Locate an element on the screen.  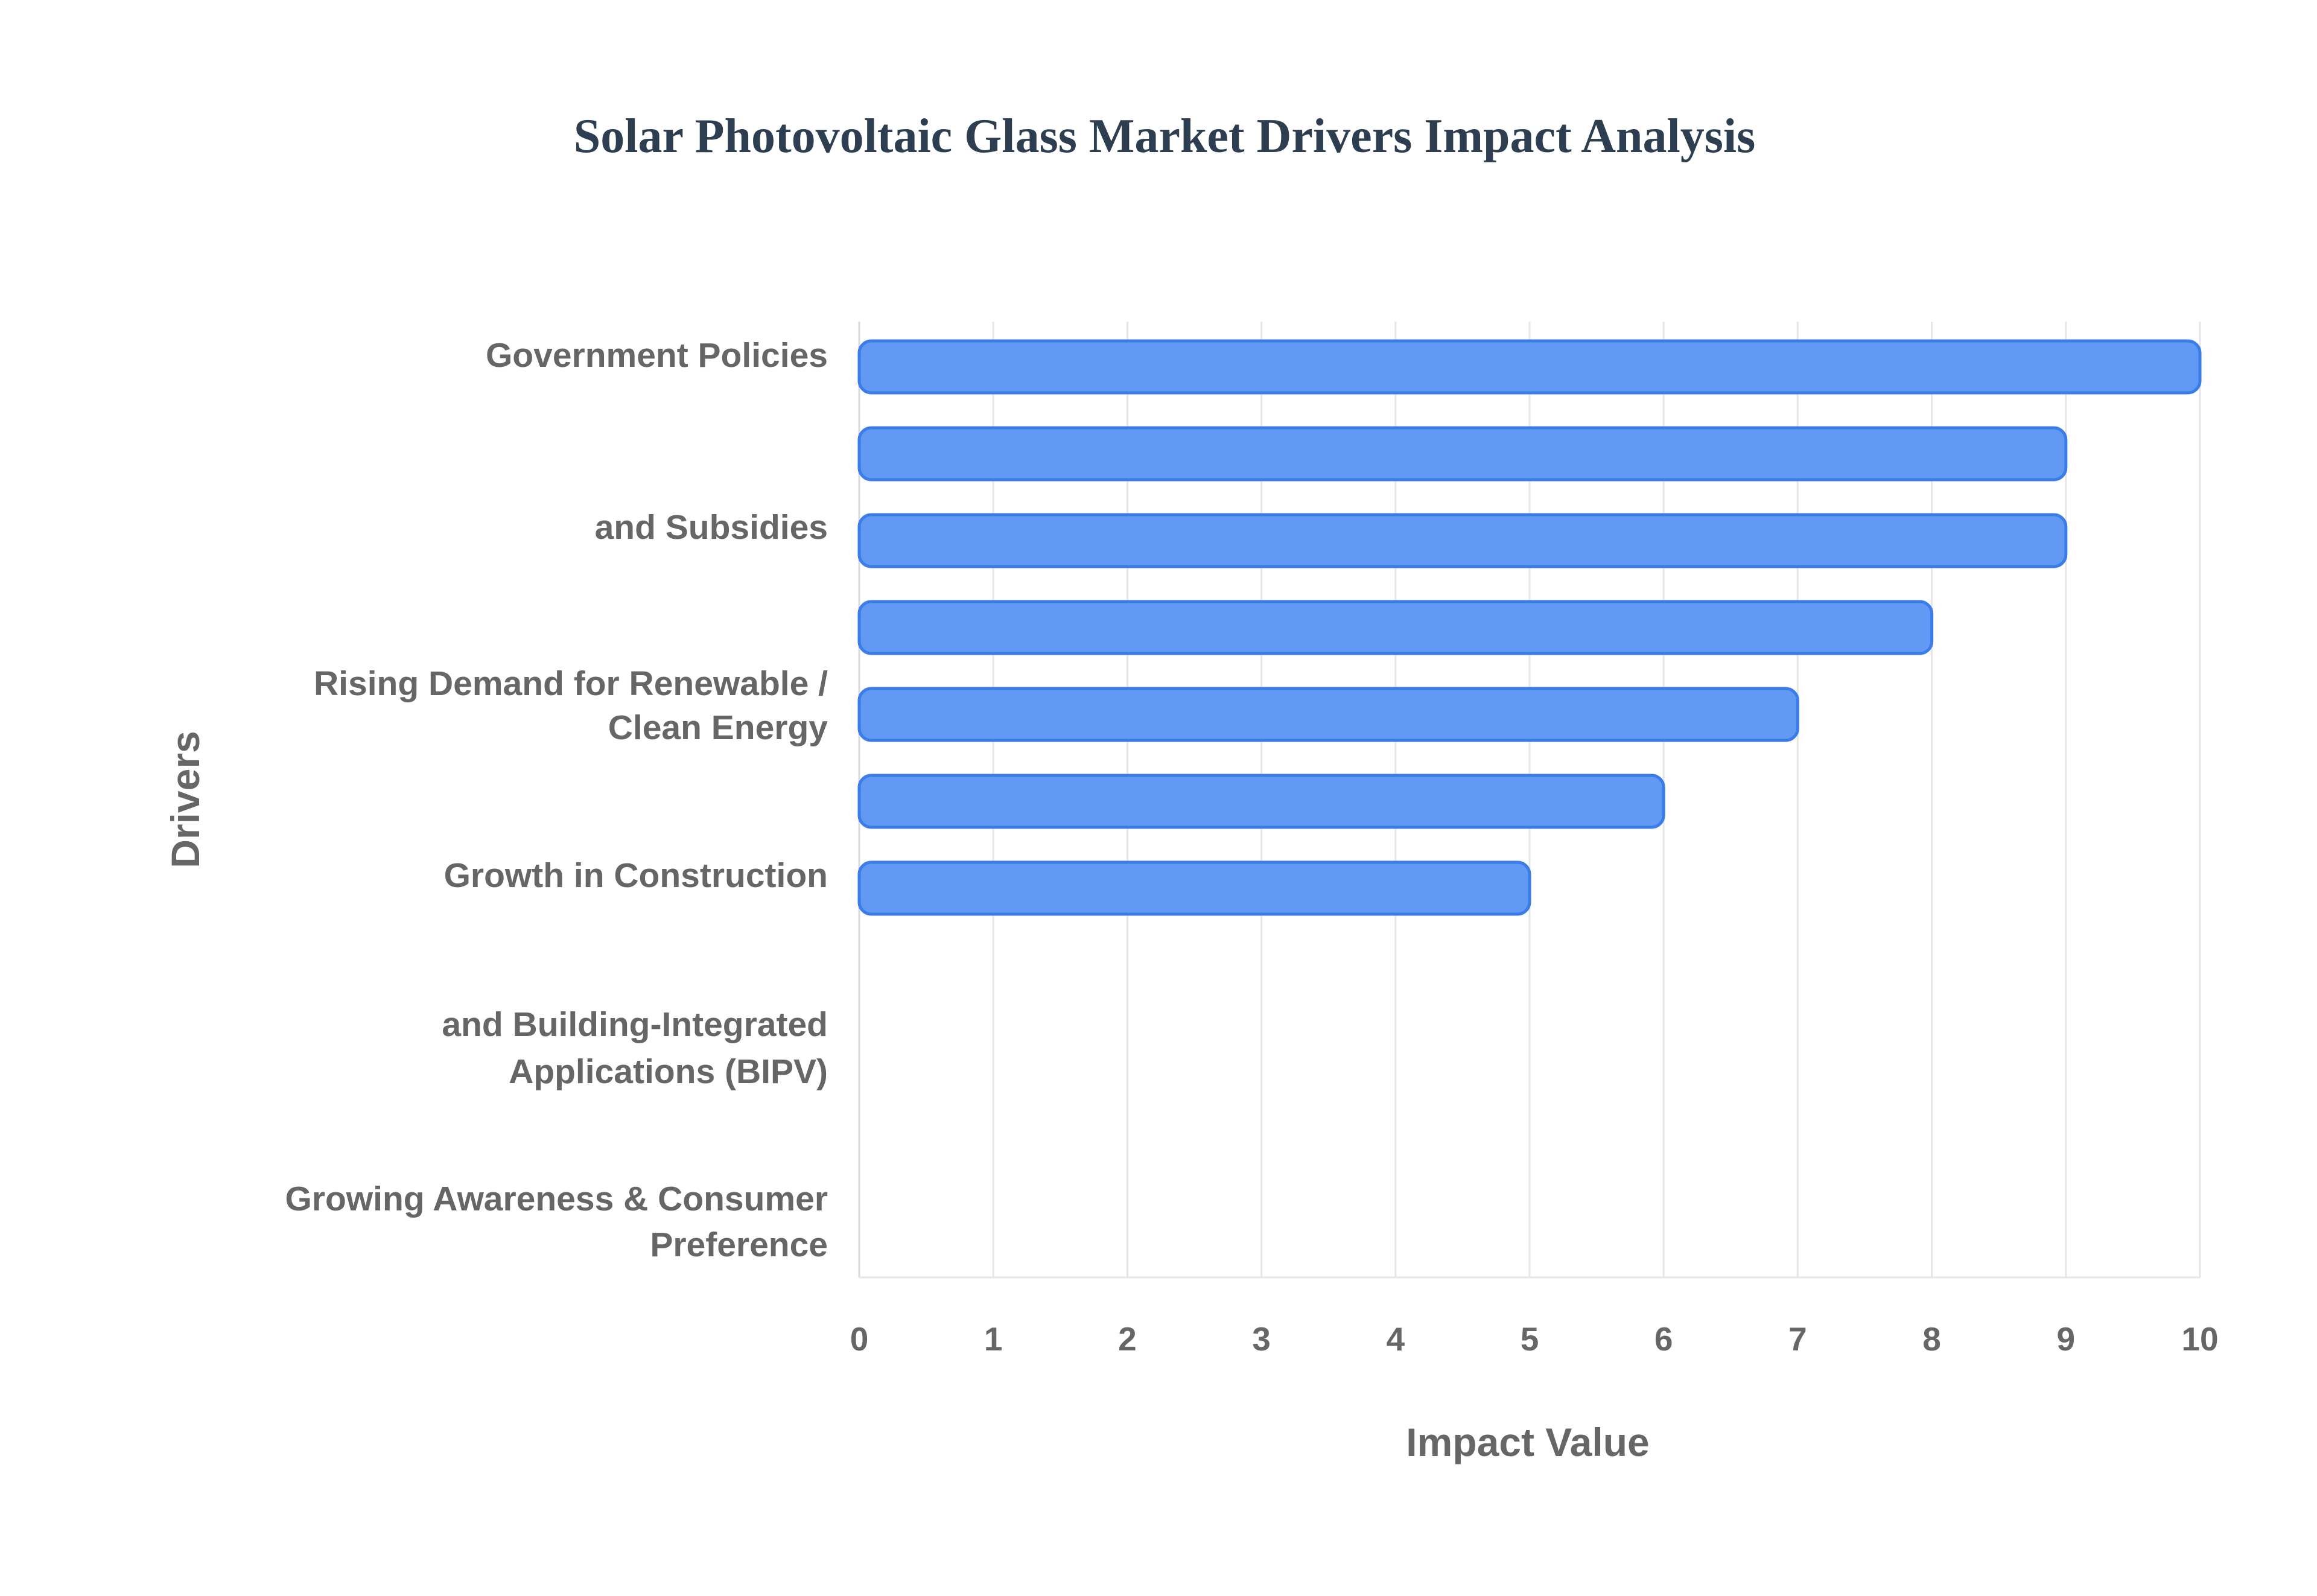
x-tick-labels: 0 1 2 3 4 5 6 7 8 9 10 is located at coordinates (1534, 1339).